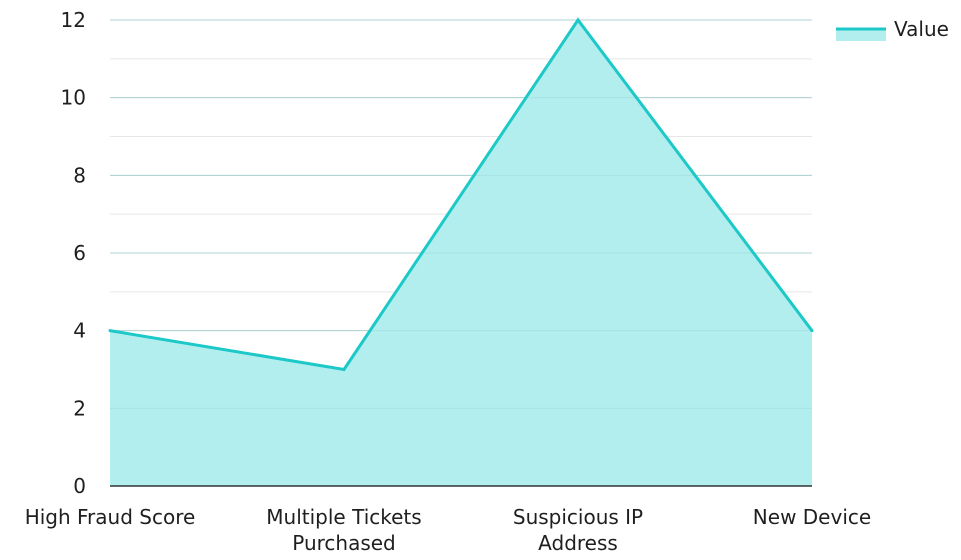 This screenshot has width=961, height=560. Describe the element at coordinates (343, 530) in the screenshot. I see `x-tick-label: Multiple Tickets Purchased` at that location.